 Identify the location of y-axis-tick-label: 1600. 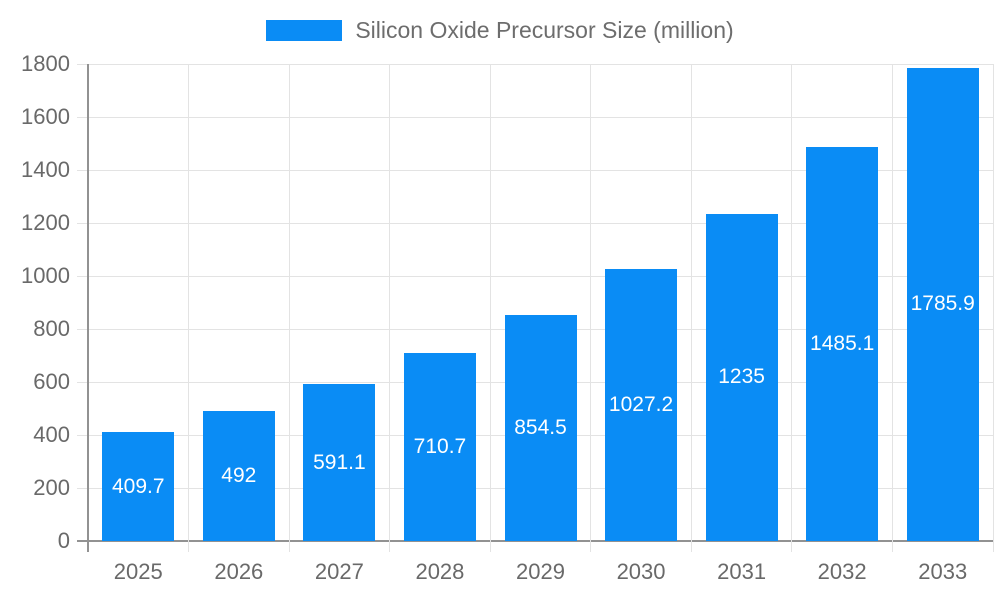
(45, 116).